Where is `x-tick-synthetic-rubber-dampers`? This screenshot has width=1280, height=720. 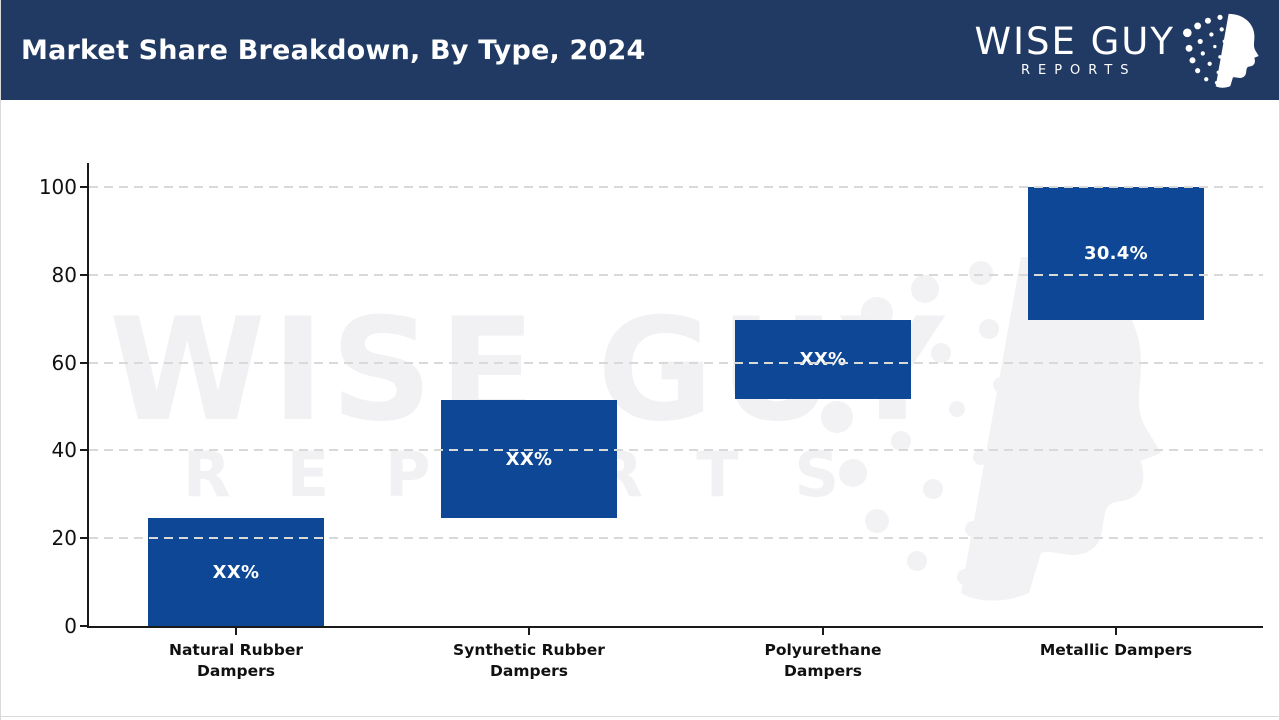 x-tick-synthetic-rubber-dampers is located at coordinates (529, 631).